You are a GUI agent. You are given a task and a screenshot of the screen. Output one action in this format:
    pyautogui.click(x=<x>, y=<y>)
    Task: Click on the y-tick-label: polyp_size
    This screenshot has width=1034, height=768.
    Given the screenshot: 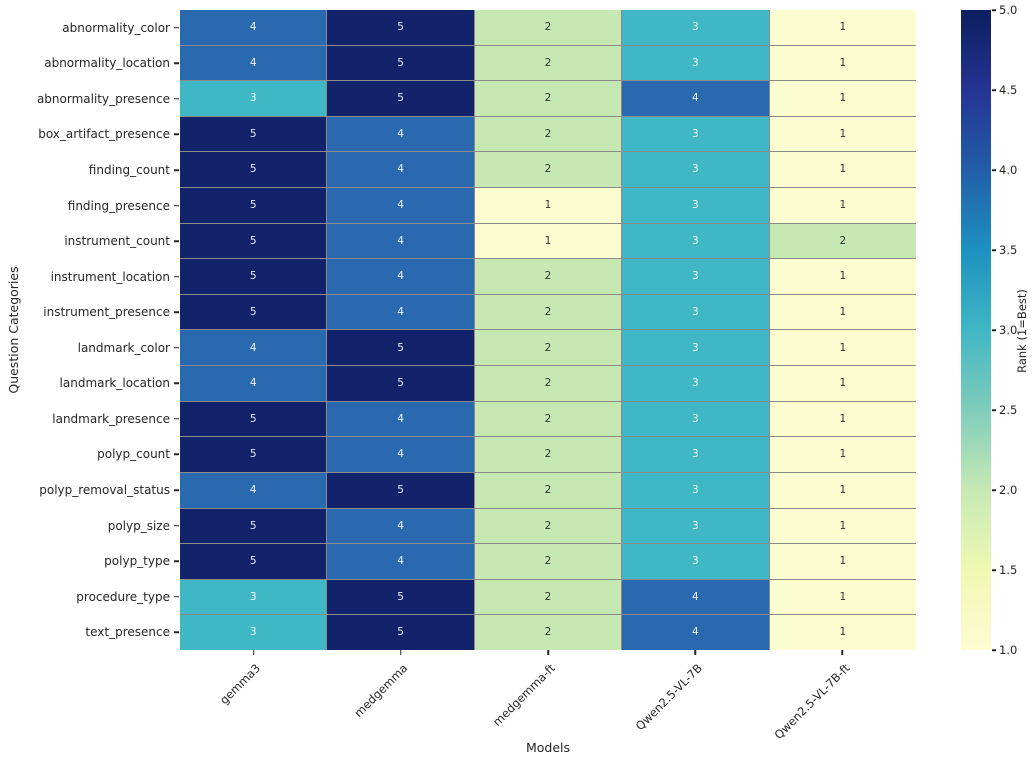 What is the action you would take?
    pyautogui.click(x=138, y=525)
    